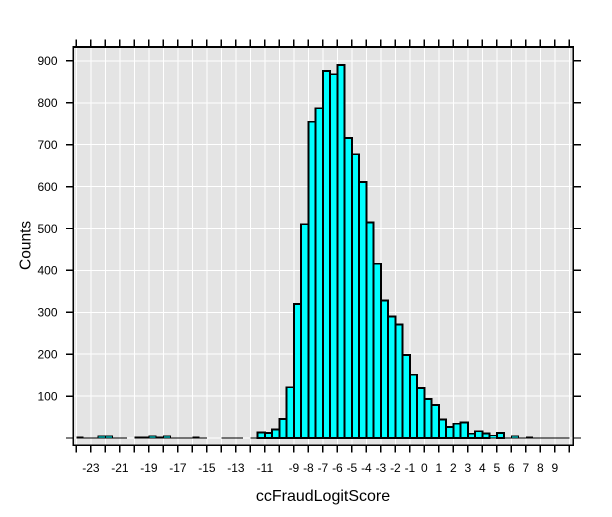 The width and height of the screenshot is (612, 517). What do you see at coordinates (26, 245) in the screenshot?
I see `svg-text: Counts` at bounding box center [26, 245].